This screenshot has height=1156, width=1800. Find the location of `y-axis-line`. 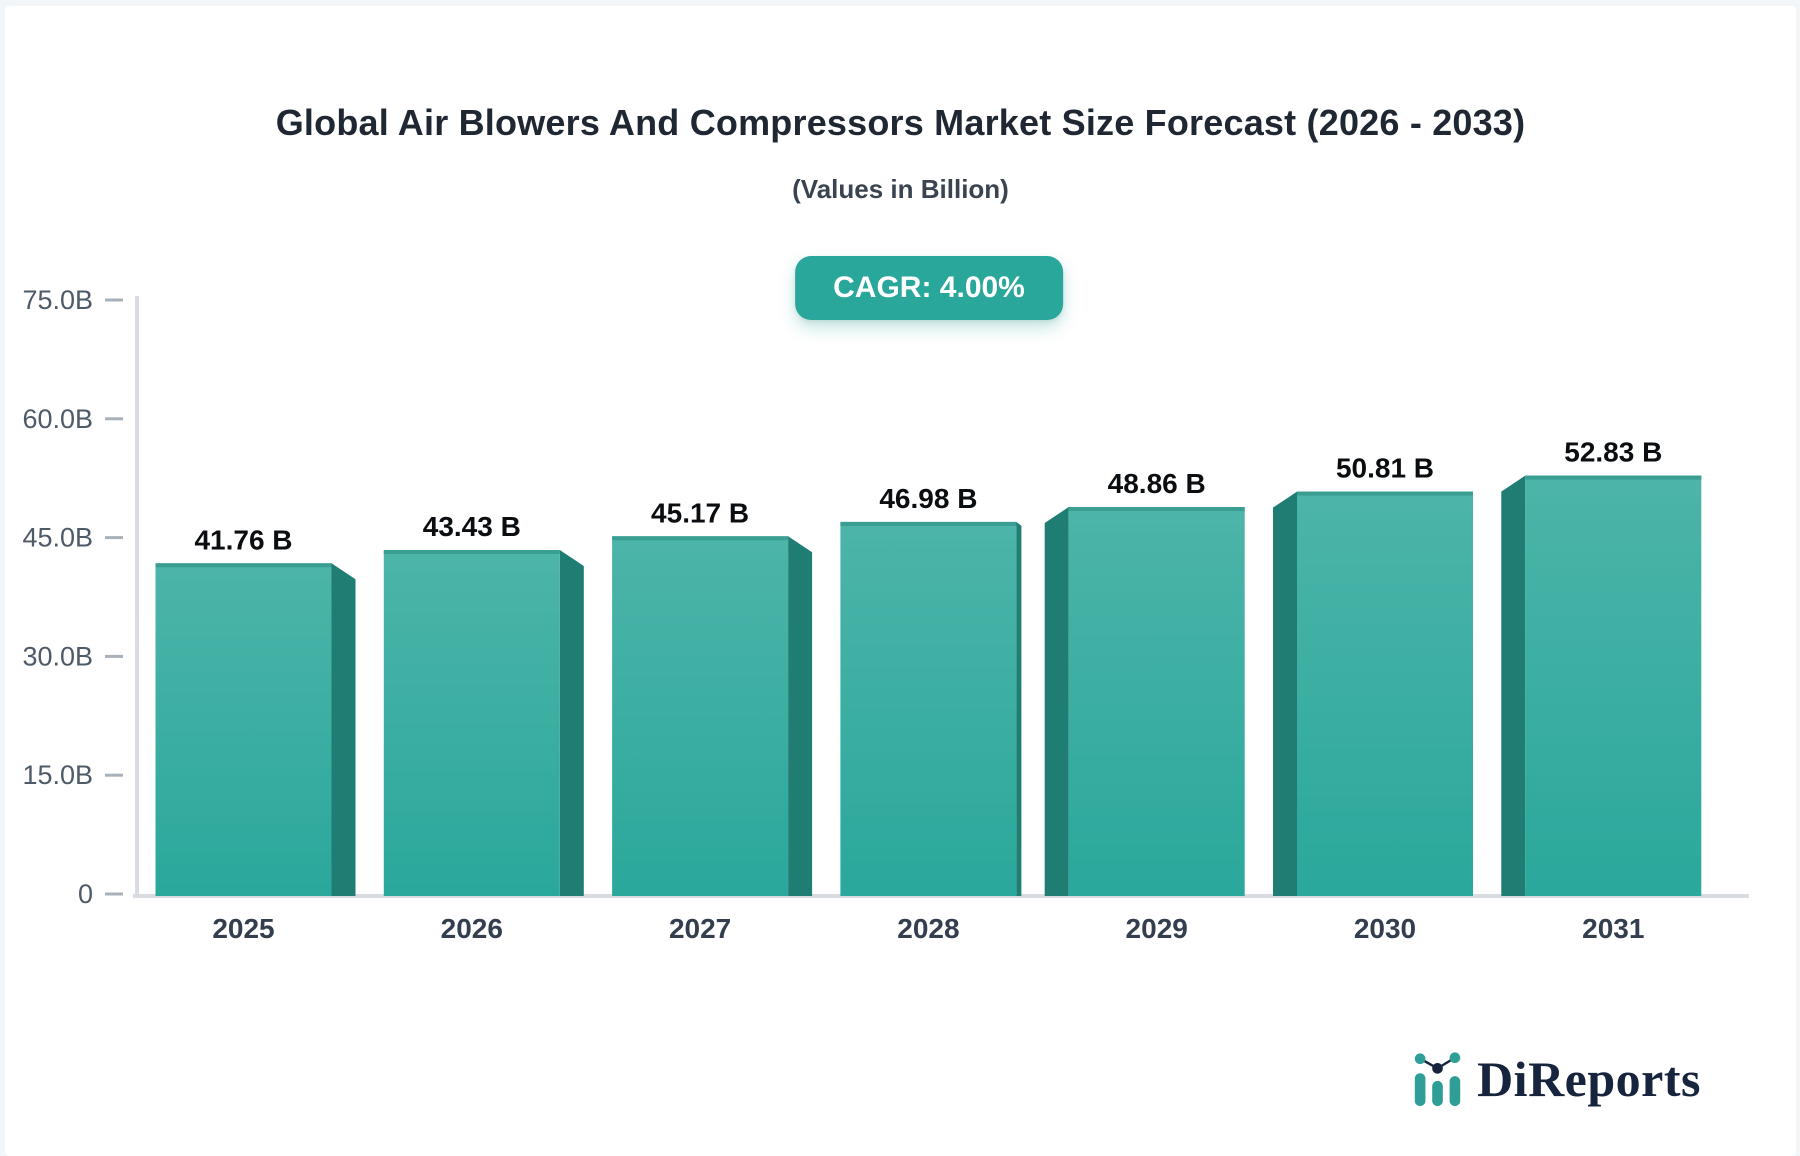

y-axis-line is located at coordinates (137, 597).